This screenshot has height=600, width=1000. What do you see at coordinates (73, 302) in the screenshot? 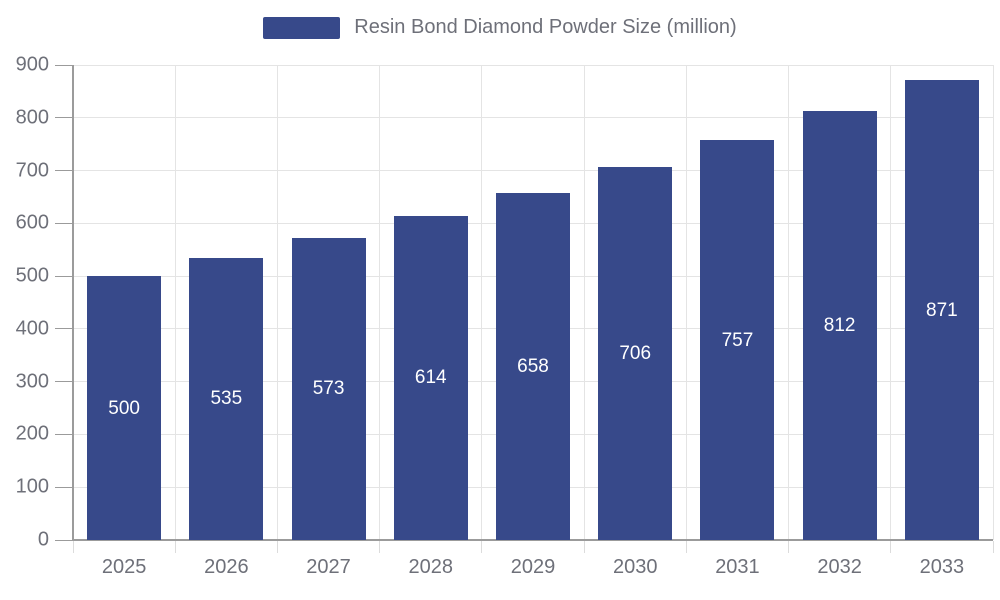
I see `y-axis-line` at bounding box center [73, 302].